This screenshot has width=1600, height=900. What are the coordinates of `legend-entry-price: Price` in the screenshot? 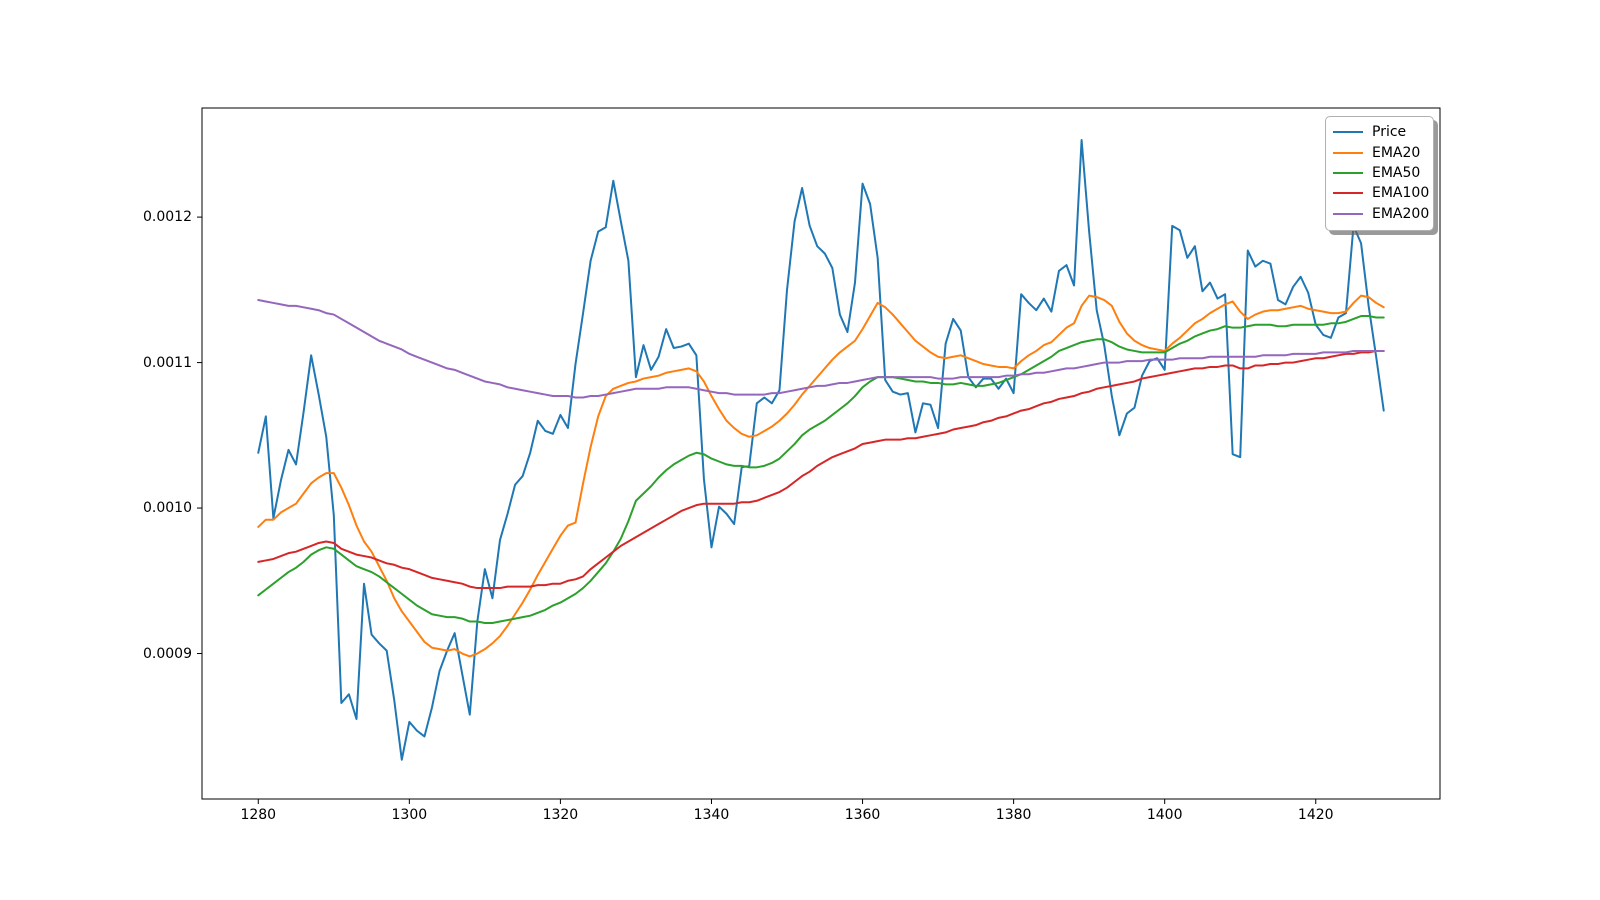 It's located at (1379, 132).